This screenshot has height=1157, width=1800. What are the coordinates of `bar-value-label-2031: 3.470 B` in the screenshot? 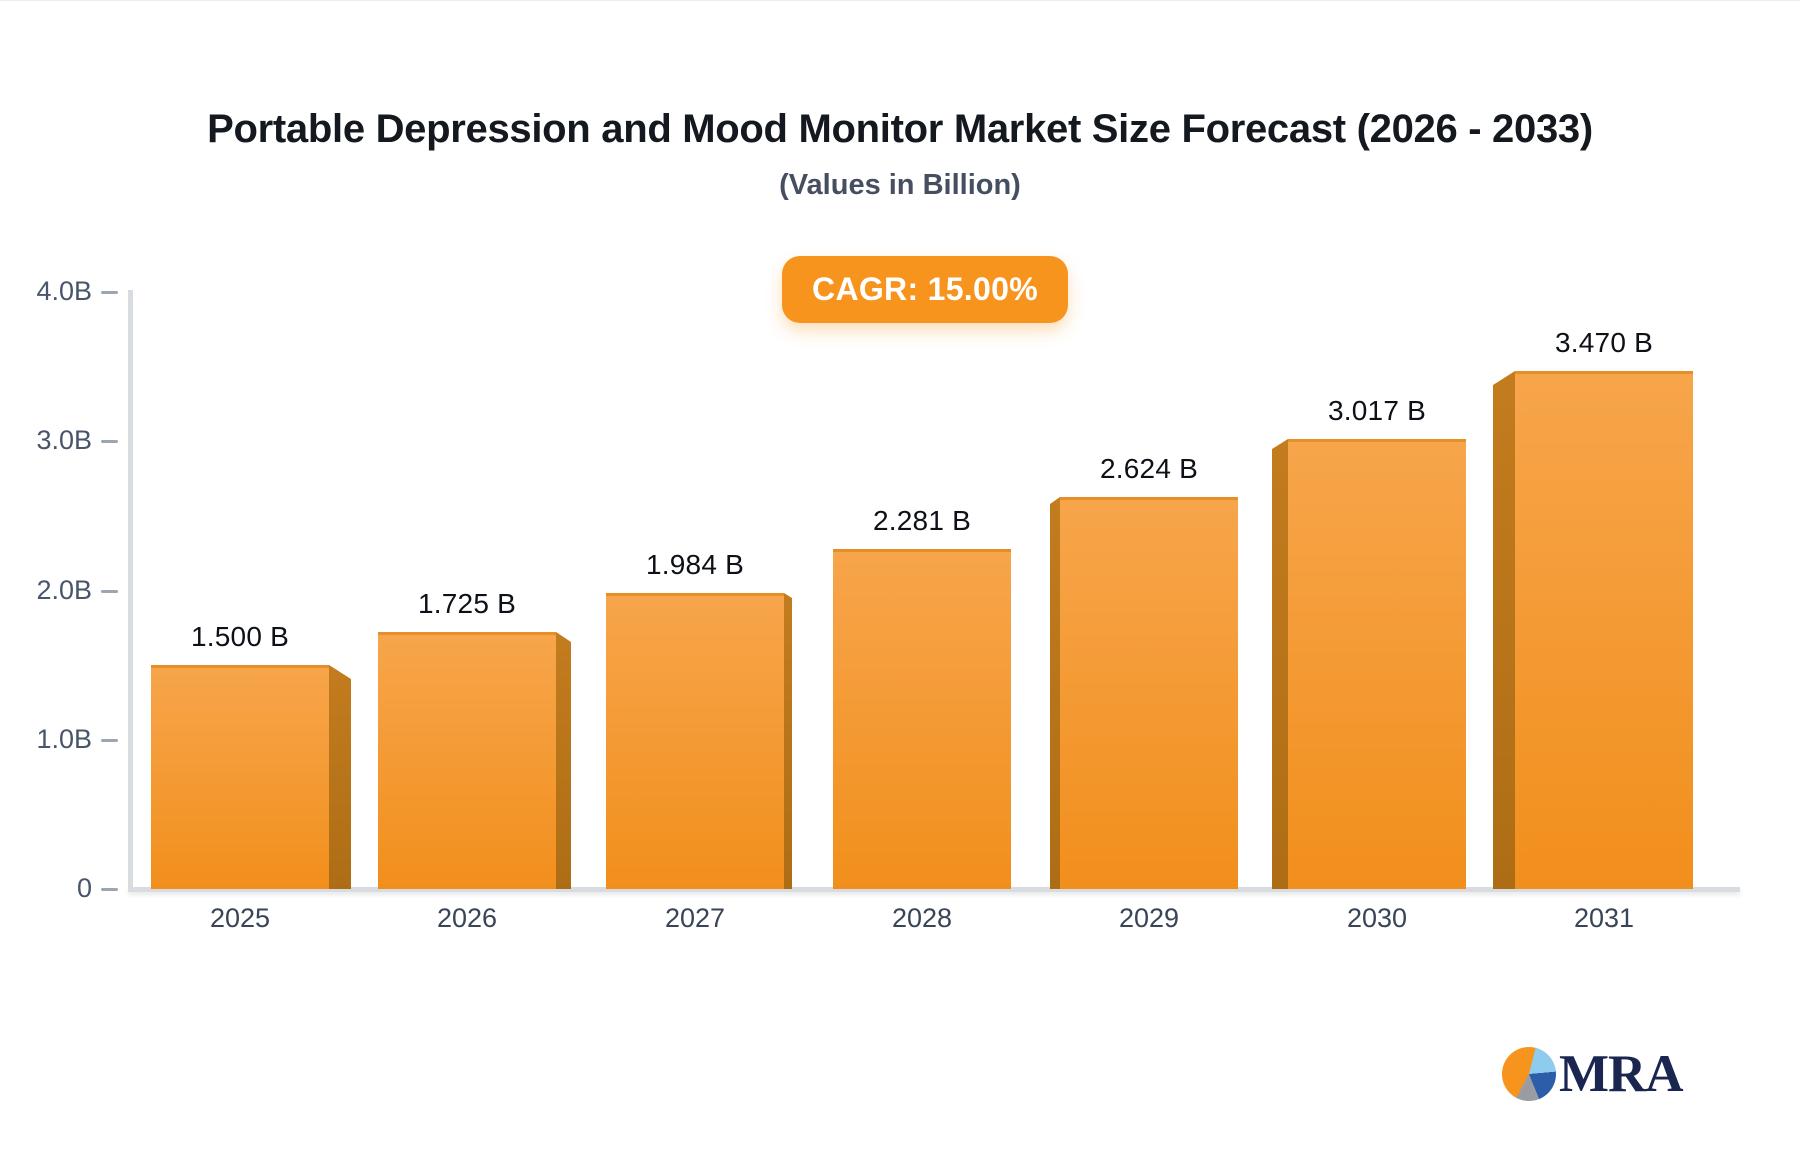 It's located at (1604, 342).